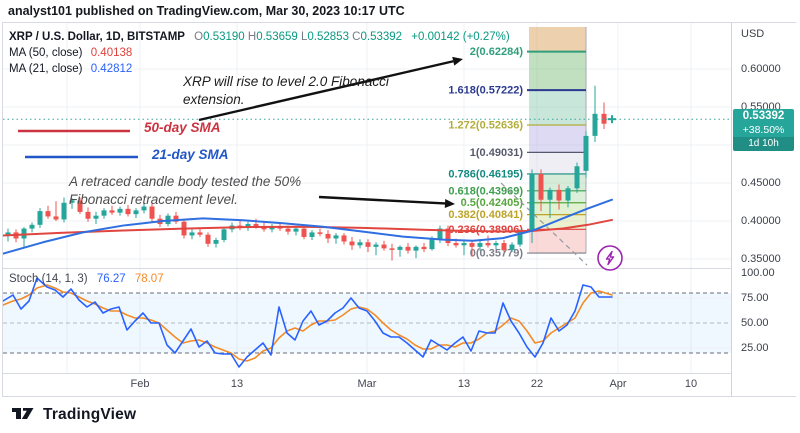 The width and height of the screenshot is (800, 433). What do you see at coordinates (460, 37) in the screenshot?
I see `change-value: +0.00142 (+0.27%)` at bounding box center [460, 37].